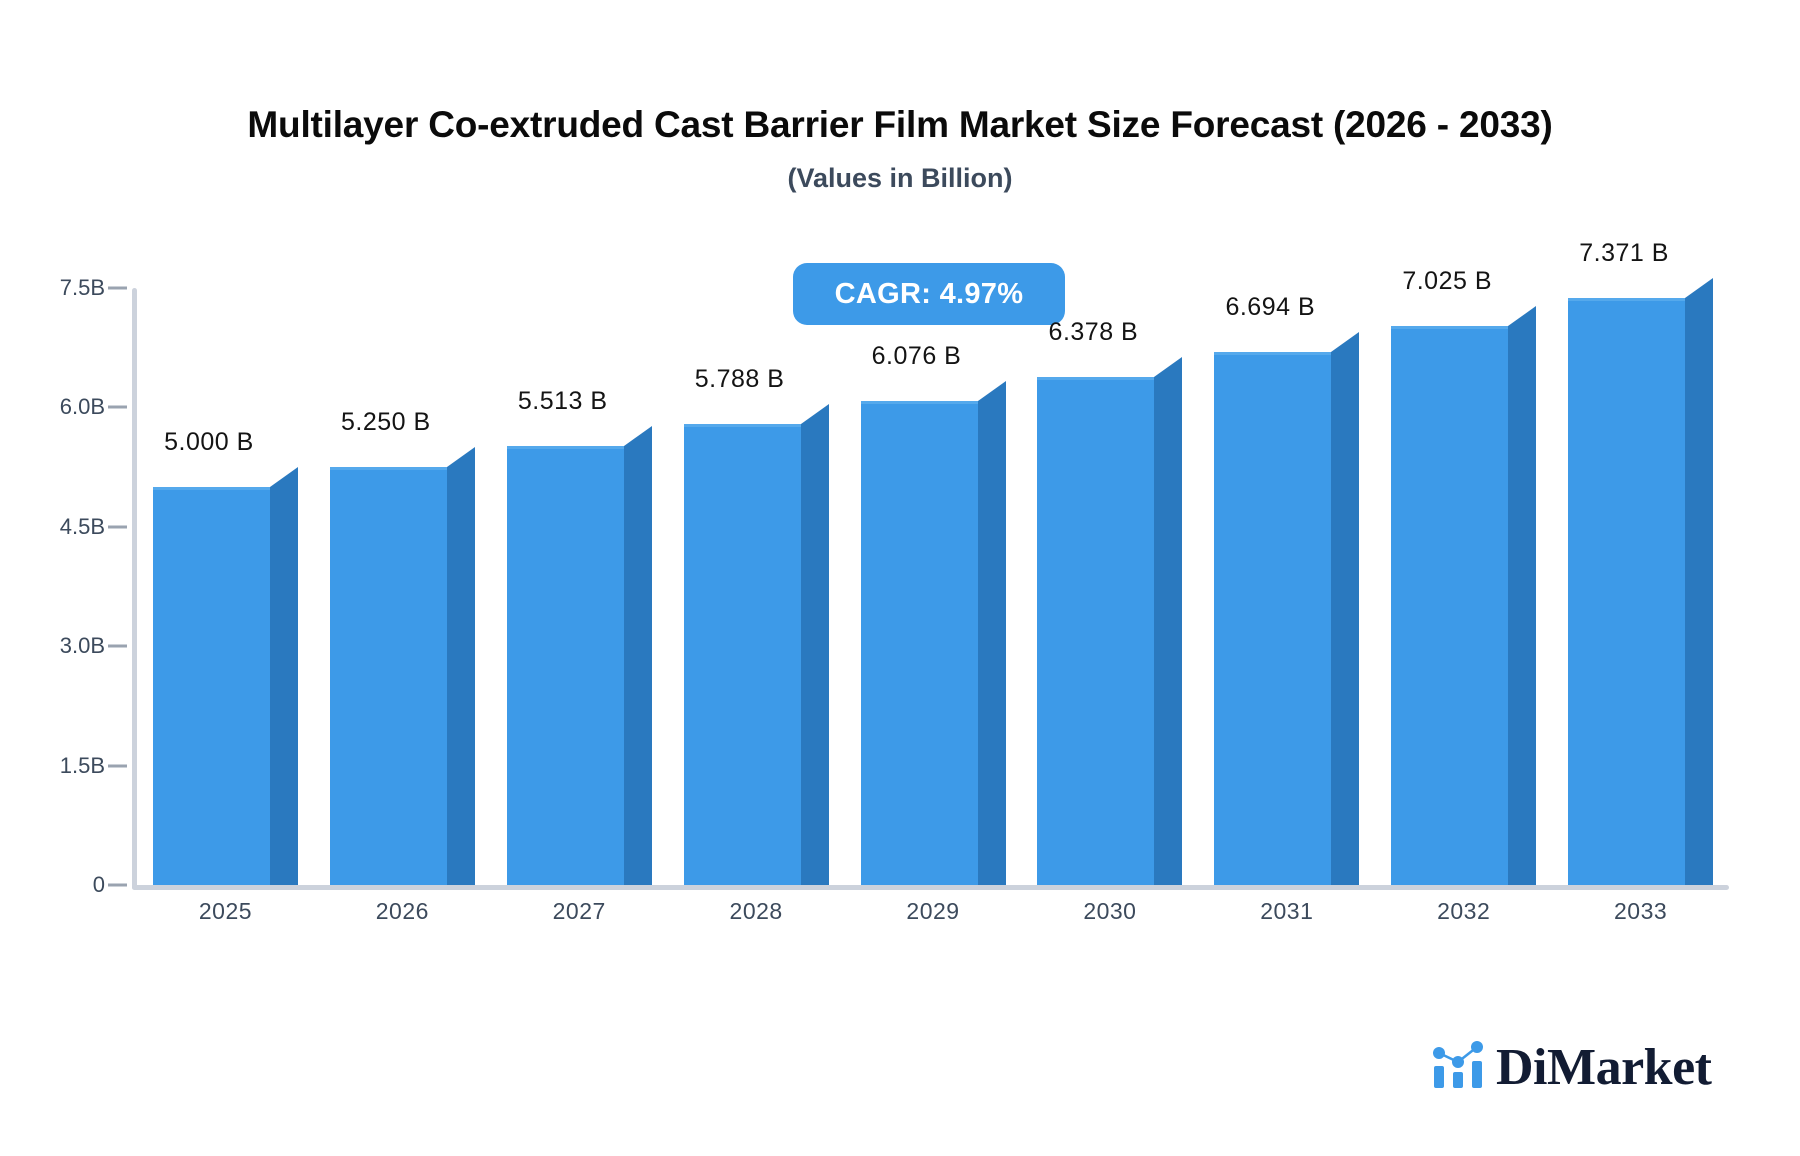  Describe the element at coordinates (225, 911) in the screenshot. I see `x-axis-label-2025: 2025` at that location.